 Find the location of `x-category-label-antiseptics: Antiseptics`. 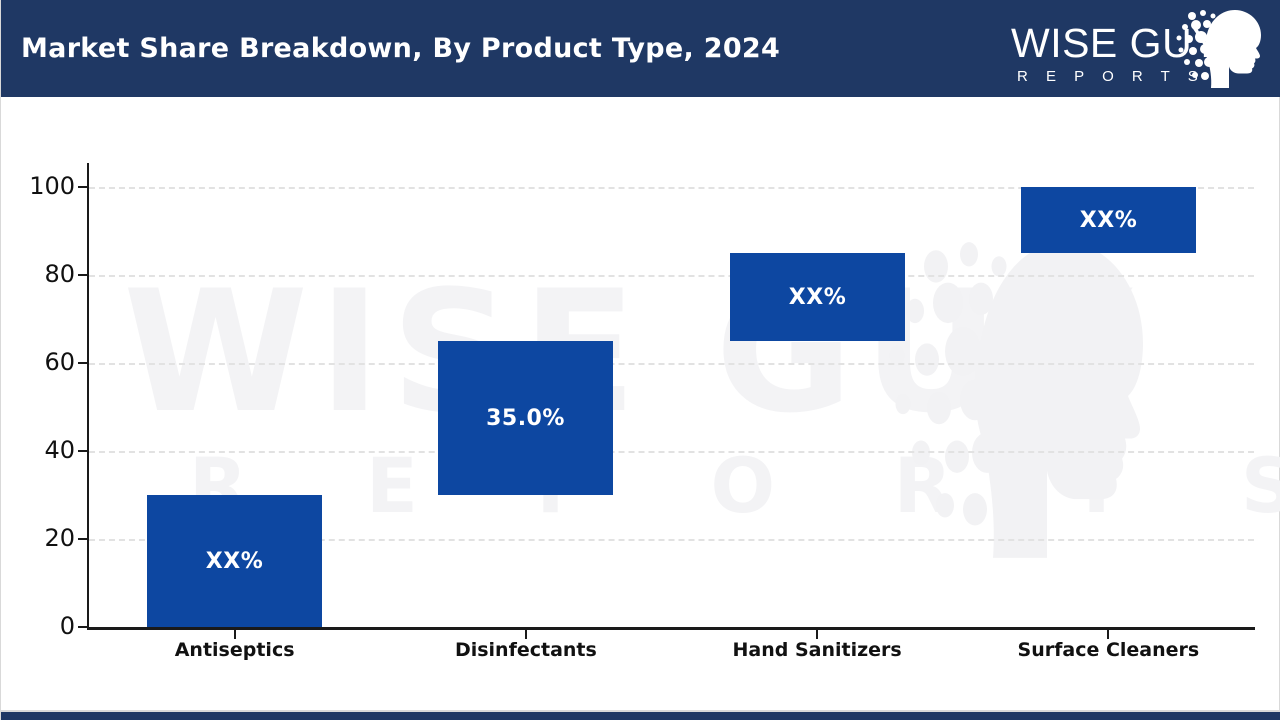

x-category-label-antiseptics: Antiseptics is located at coordinates (234, 650).